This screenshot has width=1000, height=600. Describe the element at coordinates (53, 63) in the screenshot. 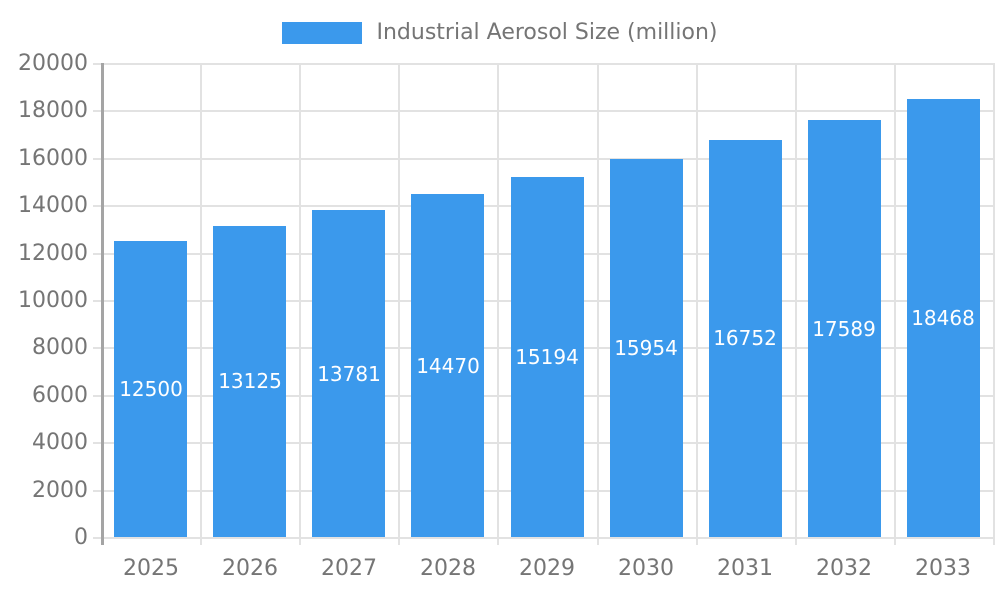

I see `y-axis-tick-label: 20000` at that location.